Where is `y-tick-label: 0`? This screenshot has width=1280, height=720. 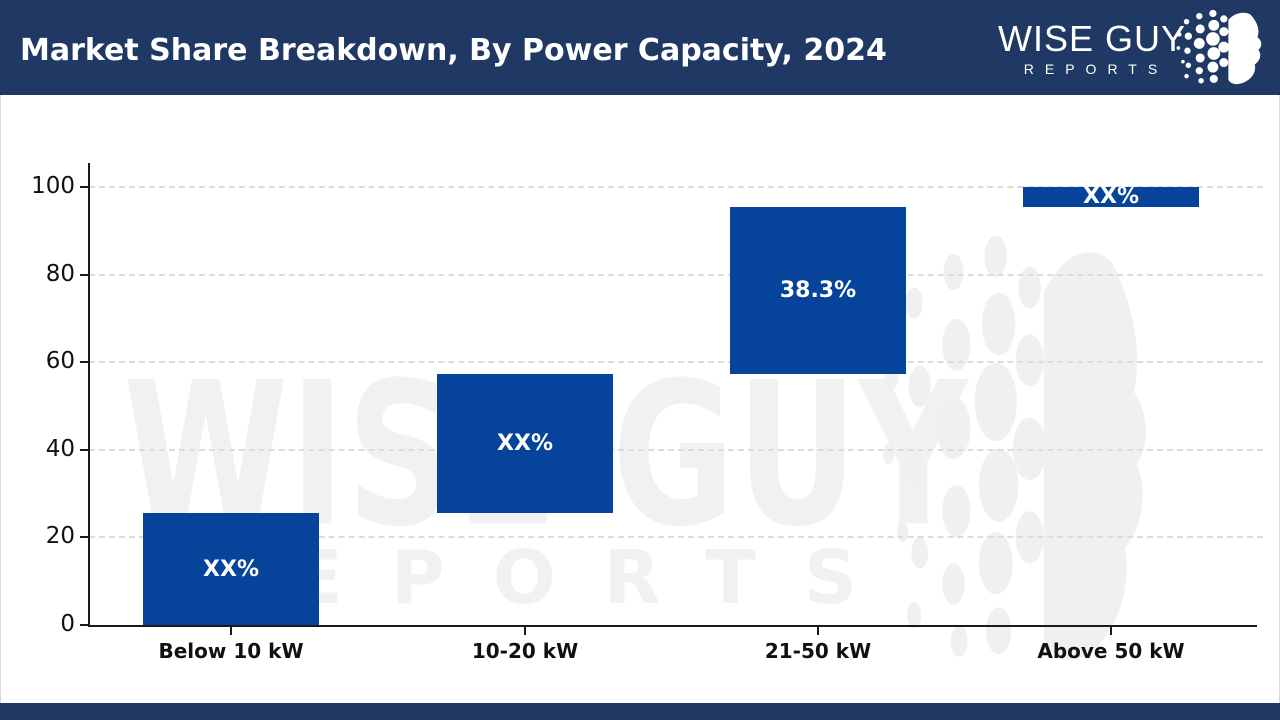
y-tick-label: 0 is located at coordinates (67, 624).